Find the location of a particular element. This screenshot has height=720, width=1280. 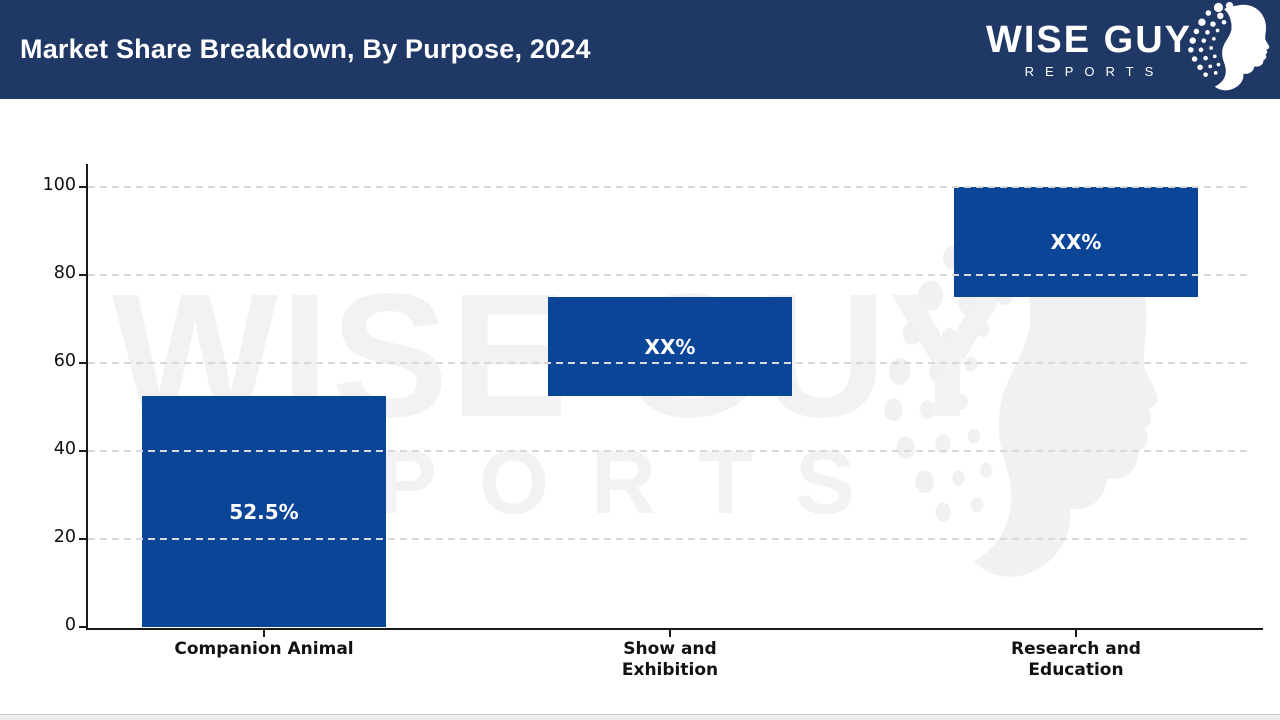

y-tick-label: 60 is located at coordinates (64, 361).